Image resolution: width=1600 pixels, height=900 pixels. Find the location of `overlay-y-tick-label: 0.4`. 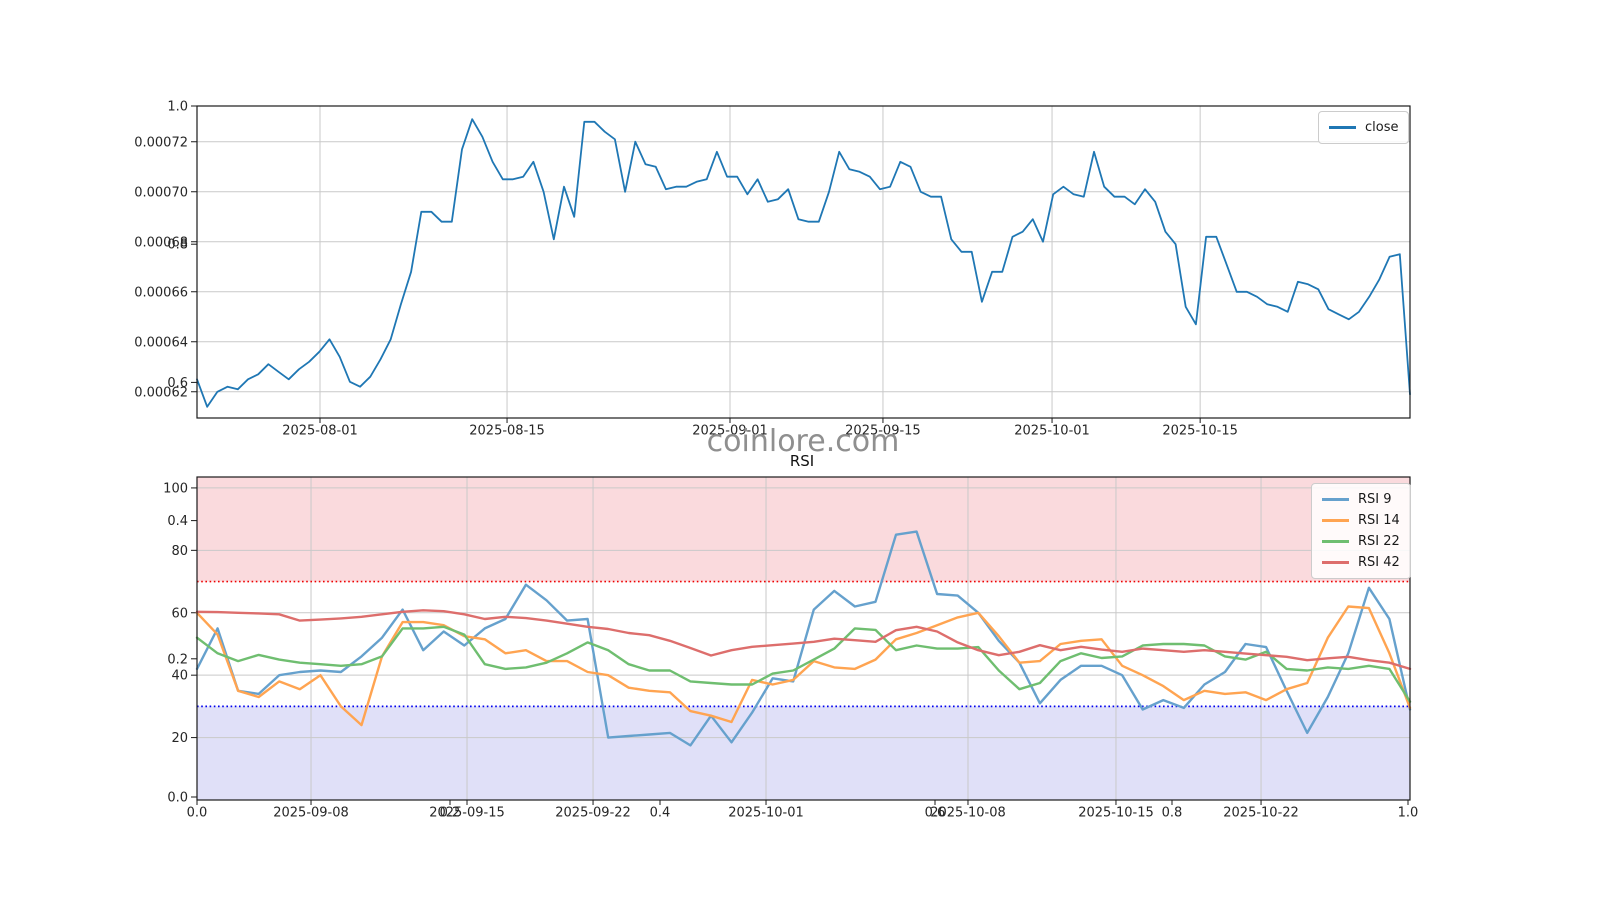

overlay-y-tick-label: 0.4 is located at coordinates (177, 521).